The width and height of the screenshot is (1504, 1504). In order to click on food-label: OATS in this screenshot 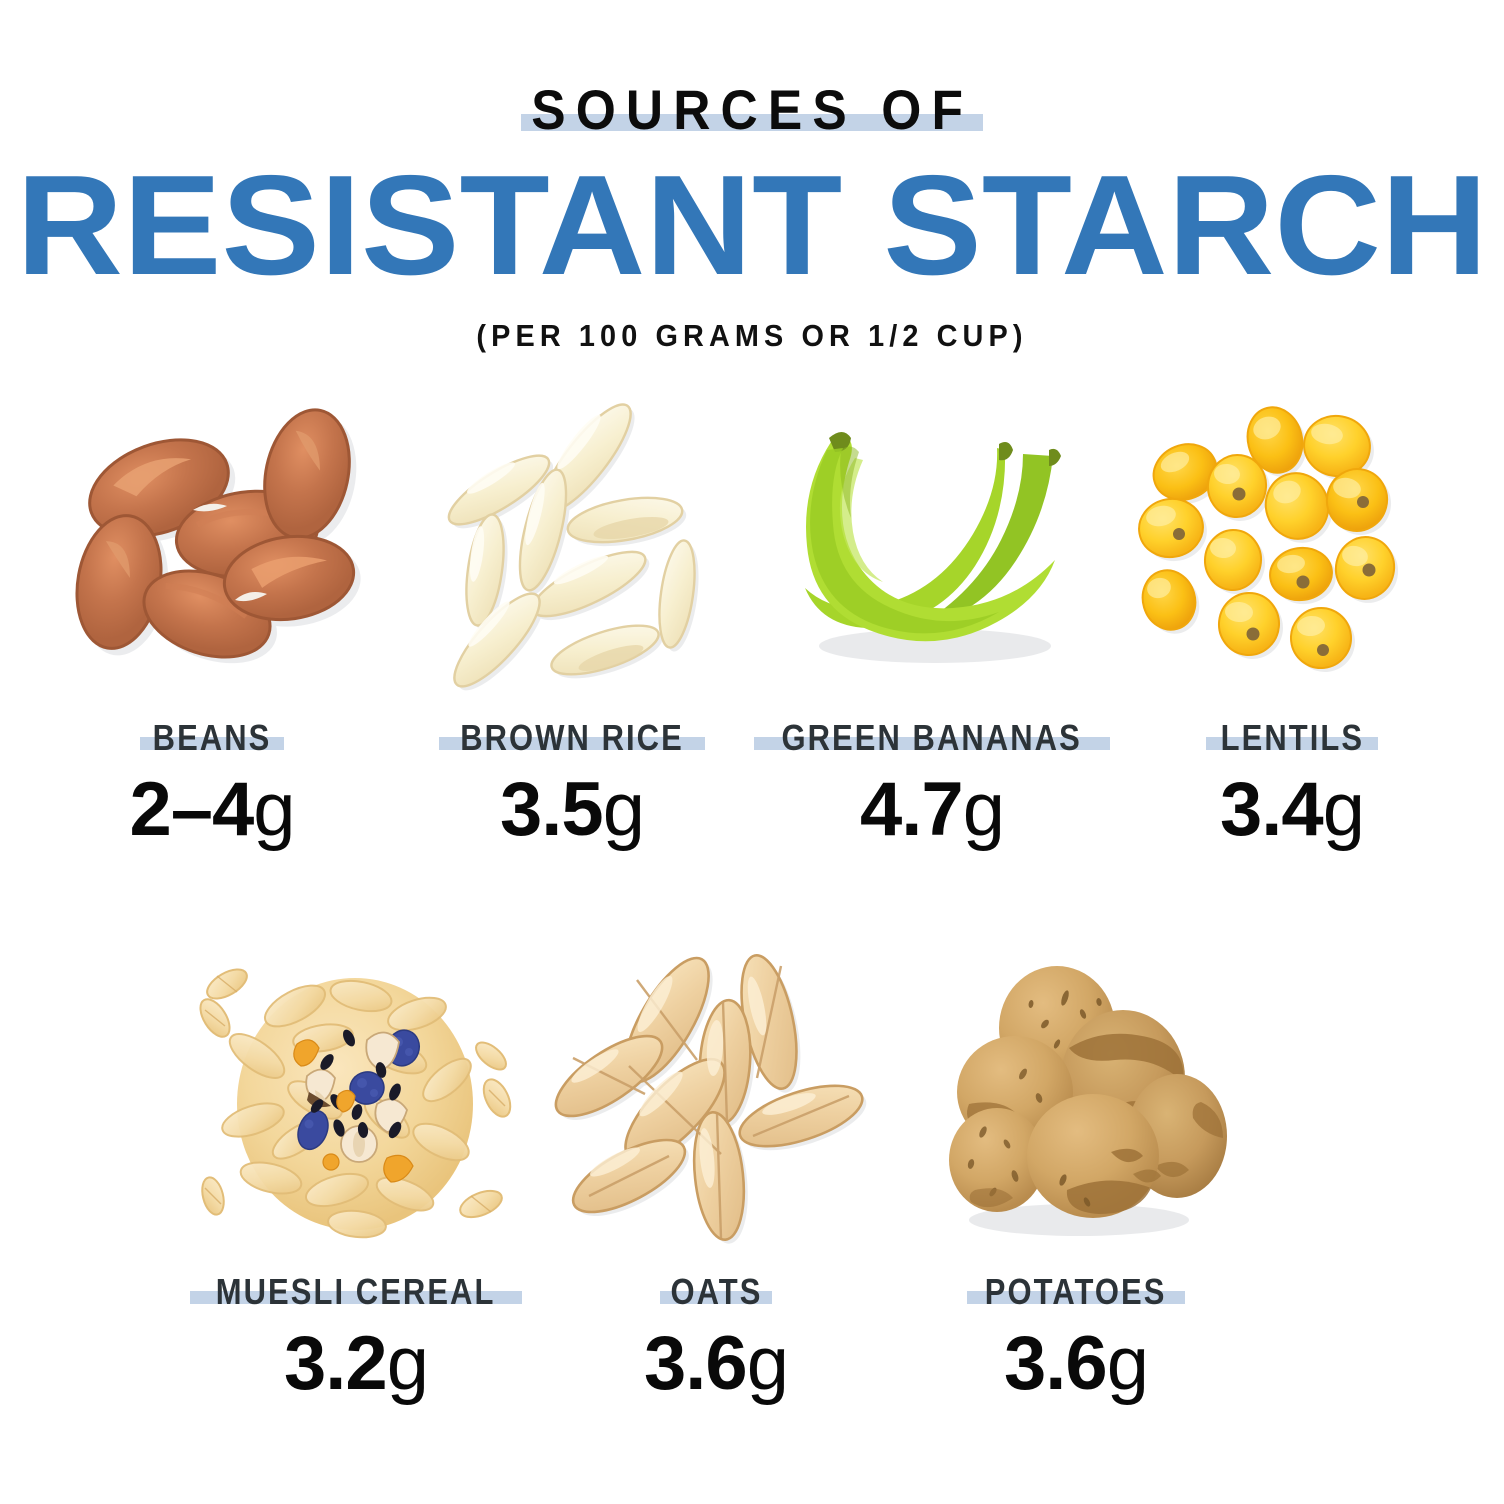, I will do `click(716, 1291)`.